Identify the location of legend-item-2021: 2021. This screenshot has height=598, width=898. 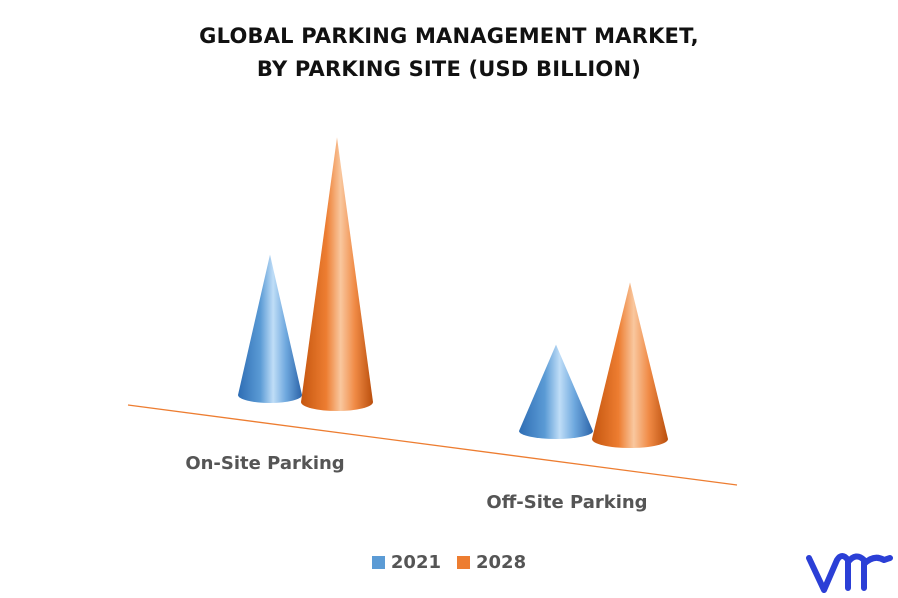
(406, 562).